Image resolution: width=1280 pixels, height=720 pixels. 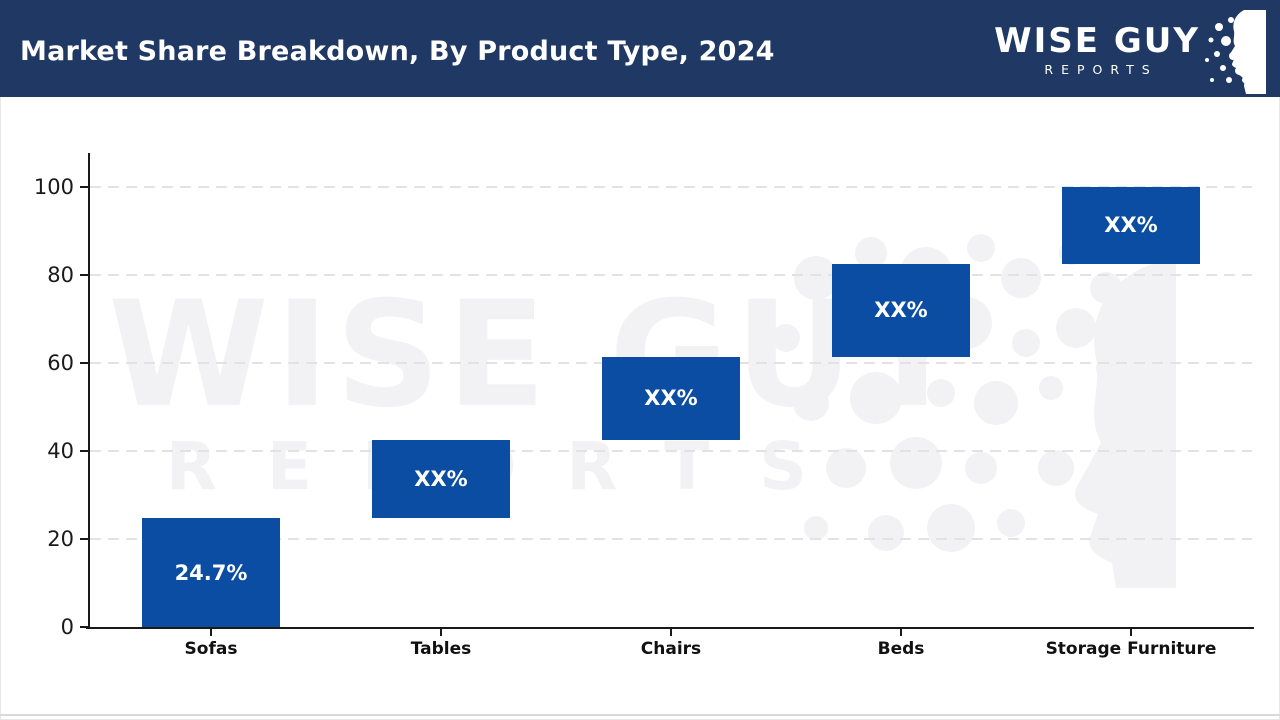 I want to click on bar-value-label: 24.7%, so click(x=211, y=572).